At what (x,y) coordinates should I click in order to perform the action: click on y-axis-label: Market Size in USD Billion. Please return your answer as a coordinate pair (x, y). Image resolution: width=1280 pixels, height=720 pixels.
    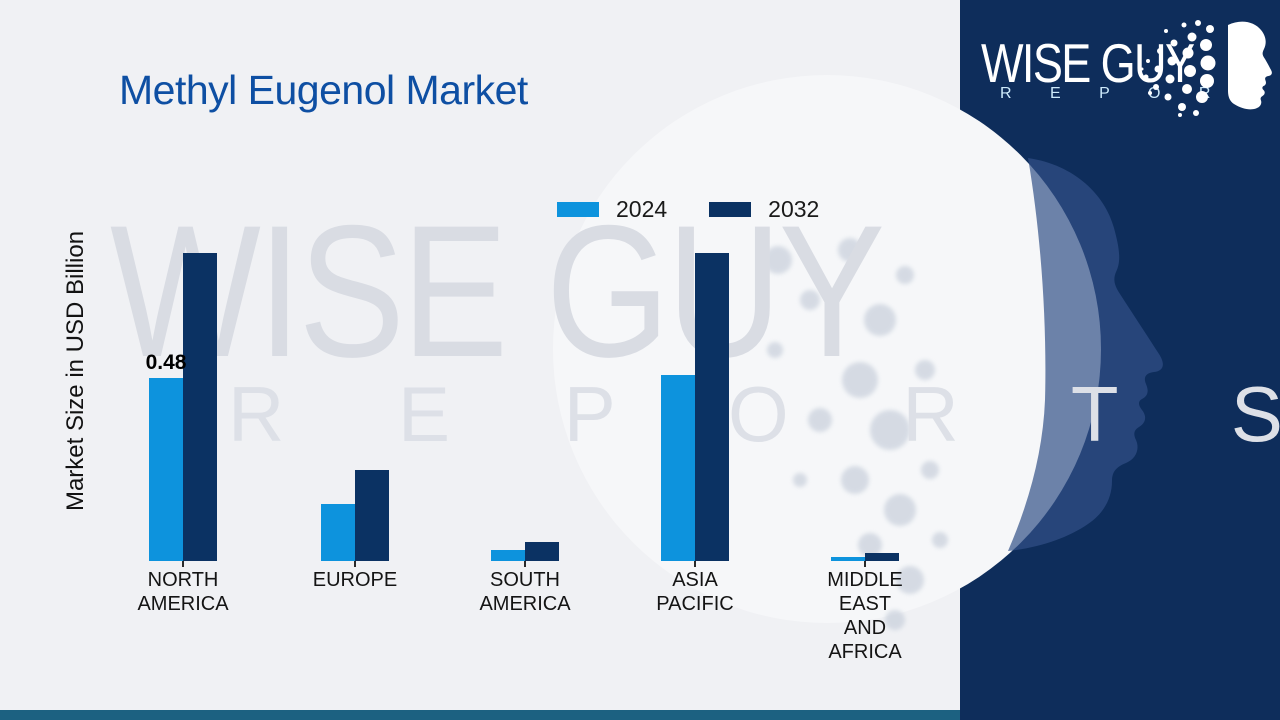
    Looking at the image, I should click on (75, 371).